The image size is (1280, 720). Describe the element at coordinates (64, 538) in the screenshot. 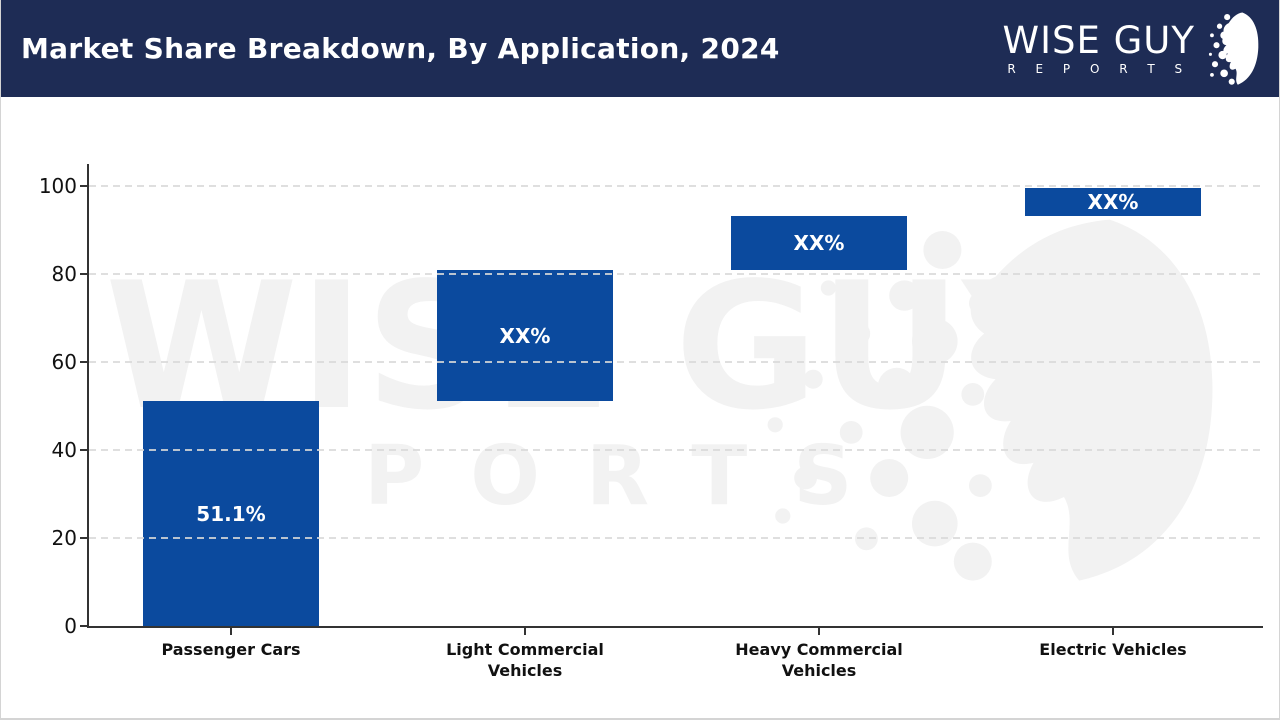

I see `y-tick-label: 20` at that location.